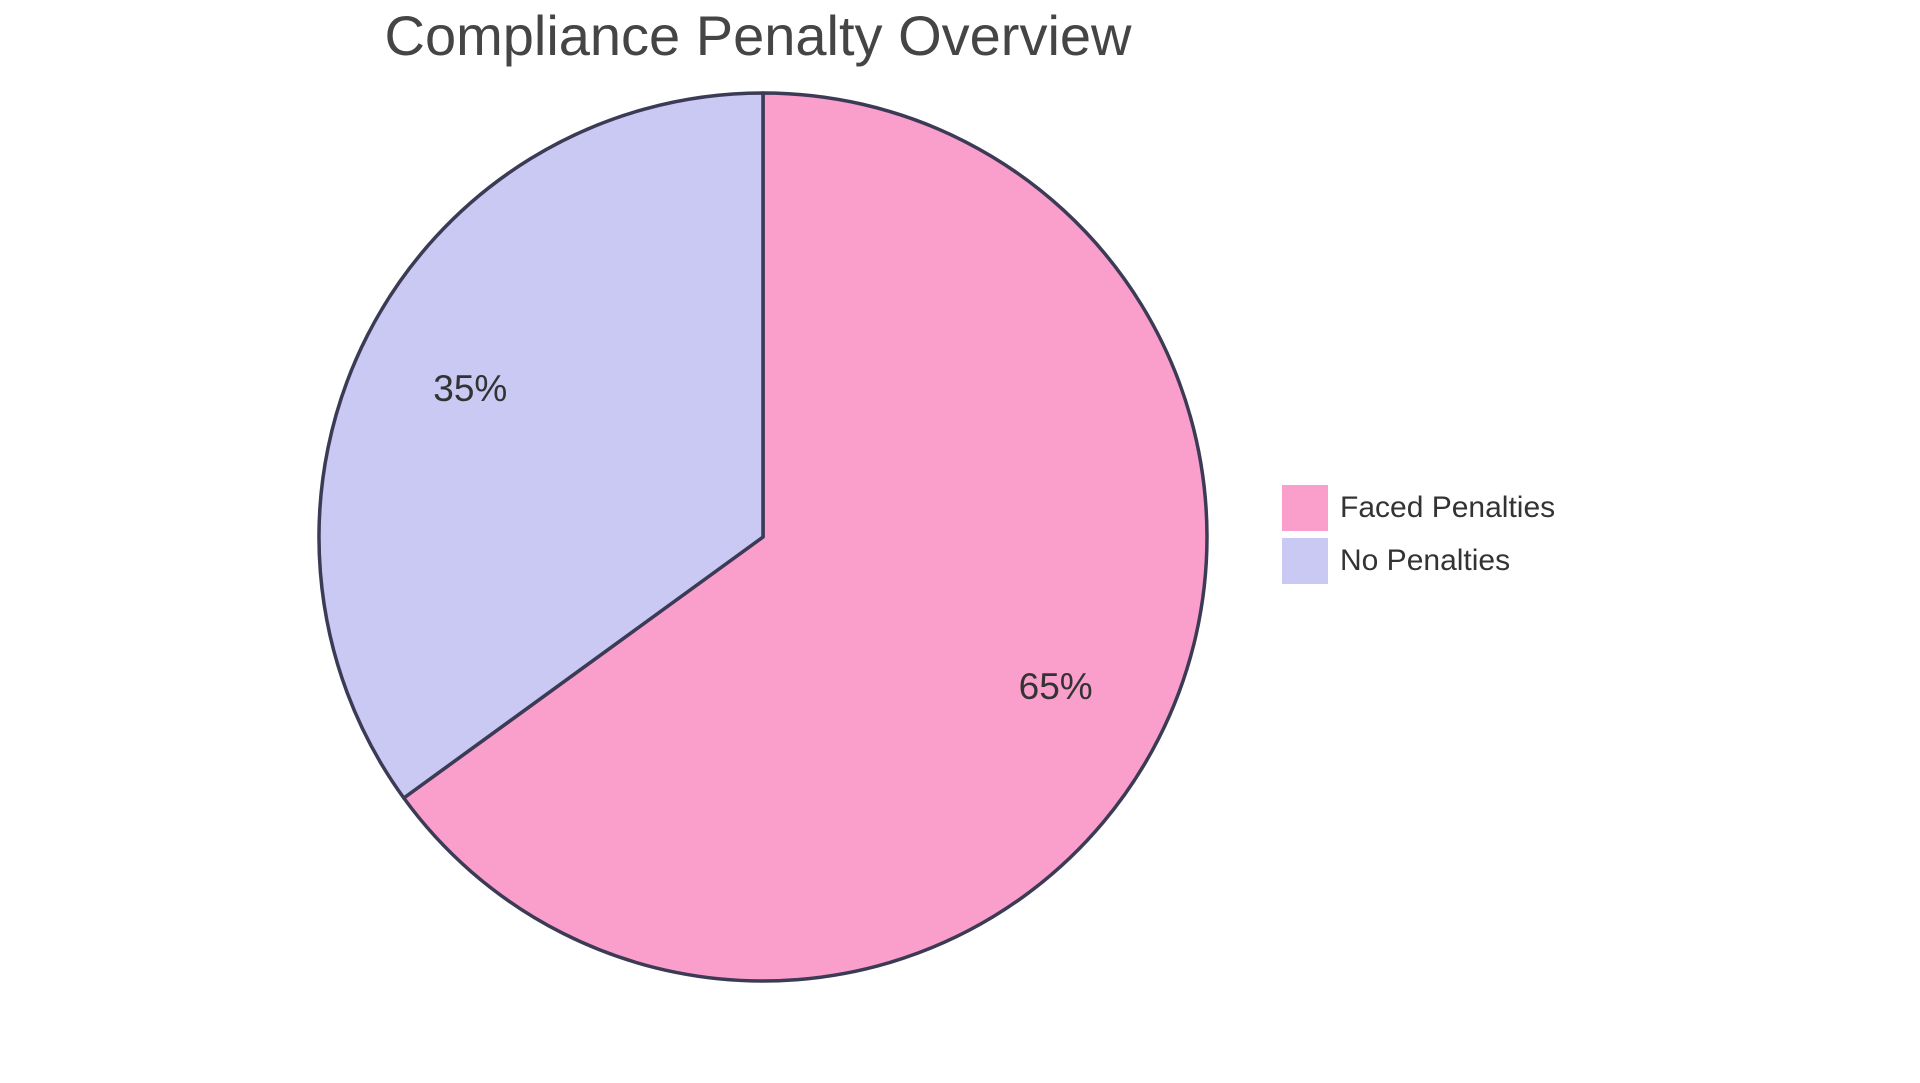 This screenshot has height=1083, width=1920. I want to click on legend-item-faced-penalties: Faced Penalties, so click(1418, 508).